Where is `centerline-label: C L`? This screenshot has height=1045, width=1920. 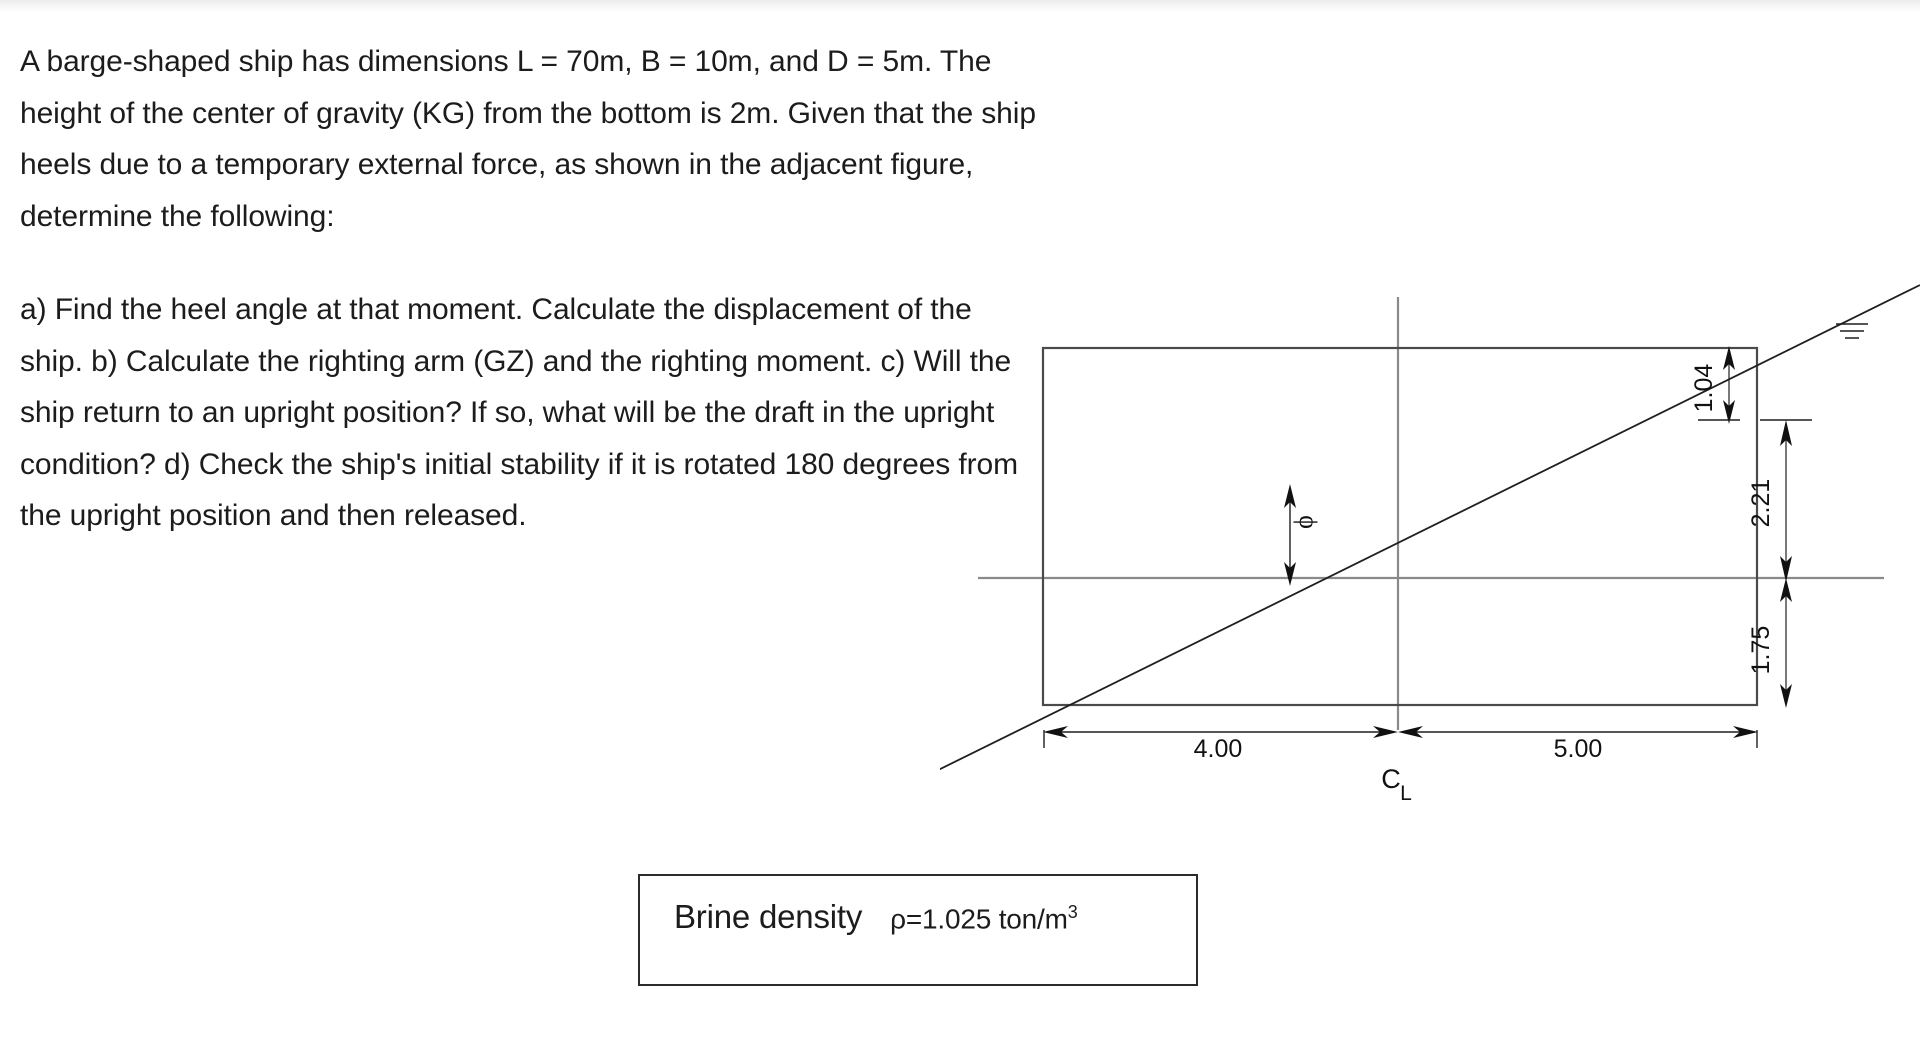 centerline-label: C L is located at coordinates (1396, 784).